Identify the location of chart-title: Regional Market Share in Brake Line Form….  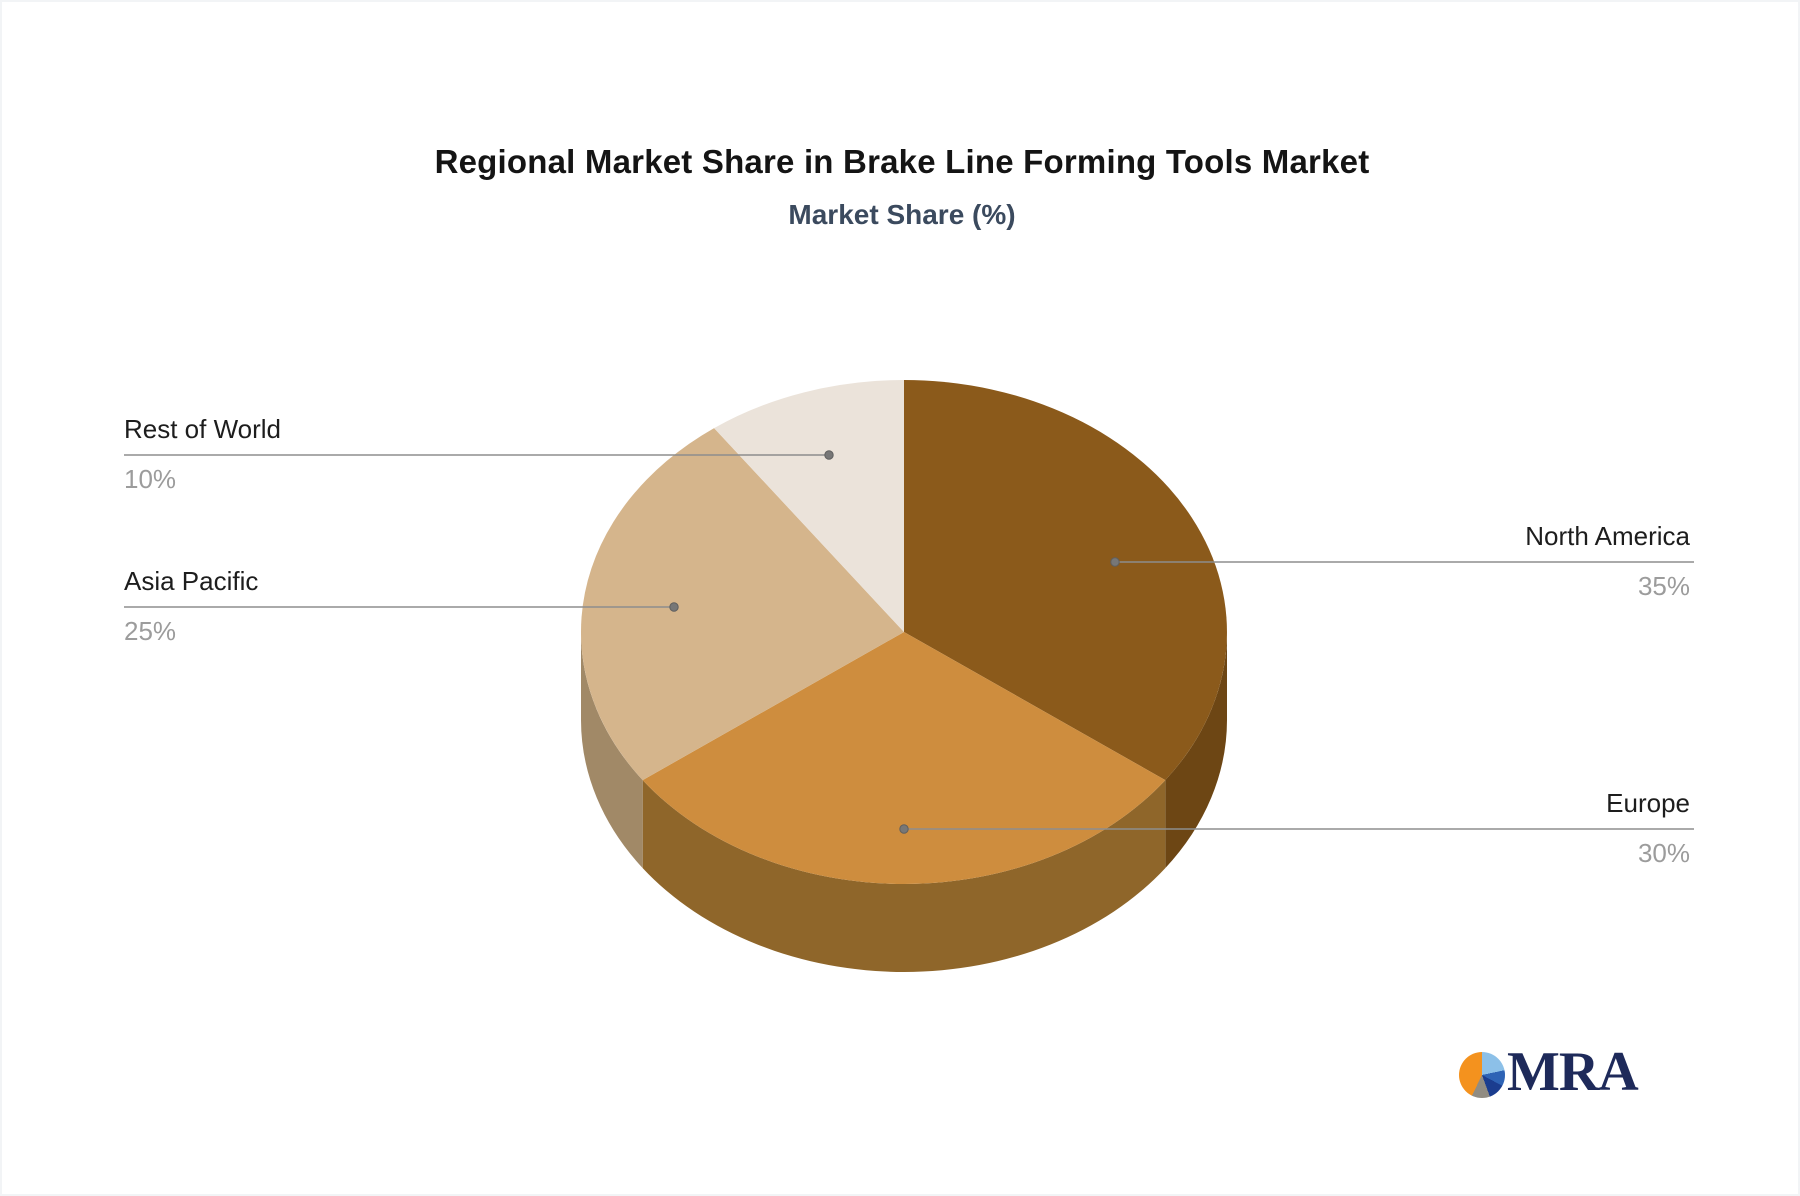
(902, 161).